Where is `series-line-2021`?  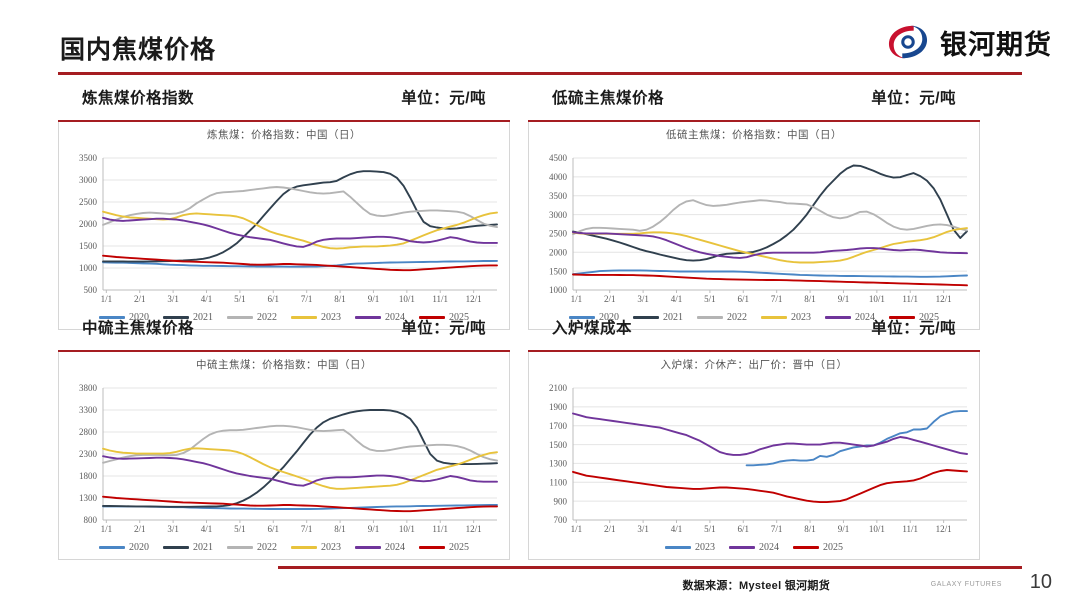 series-line-2021 is located at coordinates (770, 213).